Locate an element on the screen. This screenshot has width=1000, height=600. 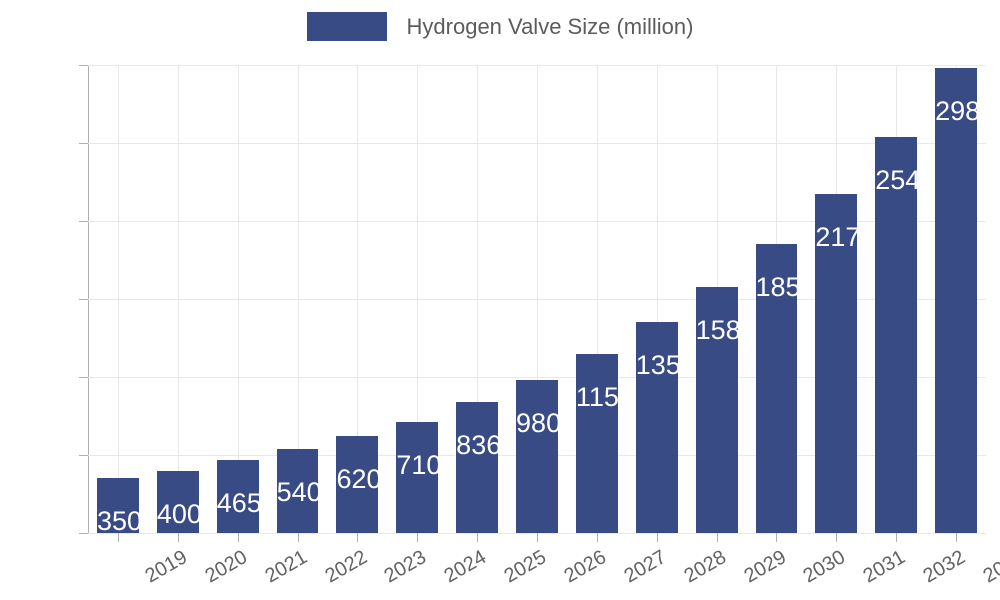
chart-legend: Hydrogen Valve Size (million) is located at coordinates (500, 26).